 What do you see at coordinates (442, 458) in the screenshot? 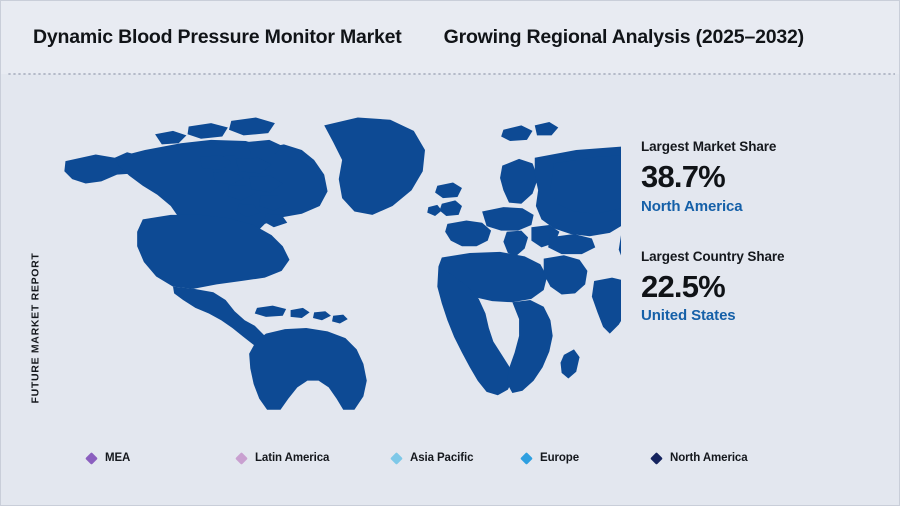
I see `legend-item-label: Asia Pacific` at bounding box center [442, 458].